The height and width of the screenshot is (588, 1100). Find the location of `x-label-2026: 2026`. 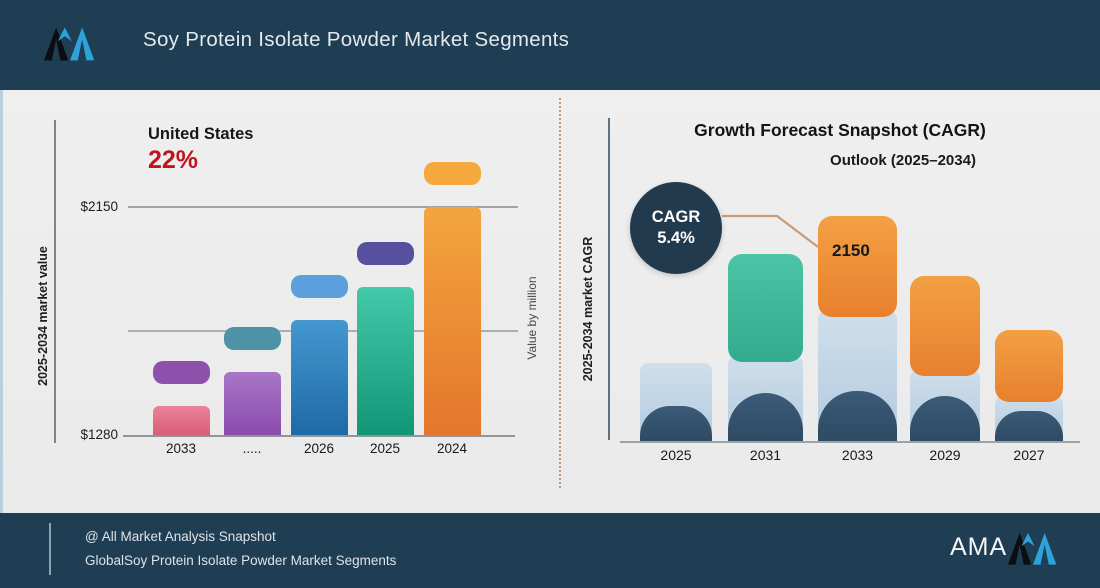

x-label-2026: 2026 is located at coordinates (319, 448).